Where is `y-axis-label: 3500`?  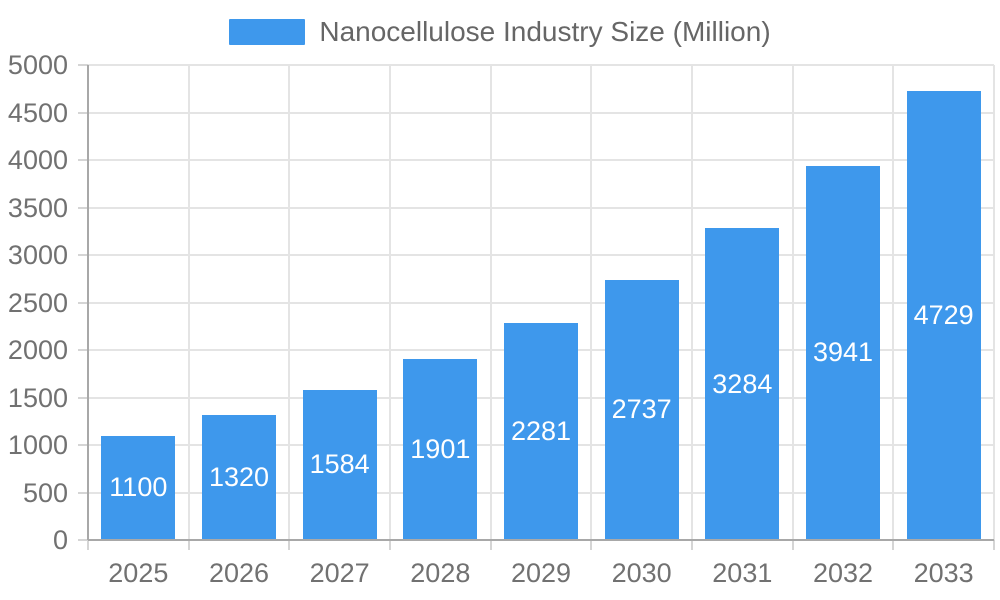
y-axis-label: 3500 is located at coordinates (37, 207).